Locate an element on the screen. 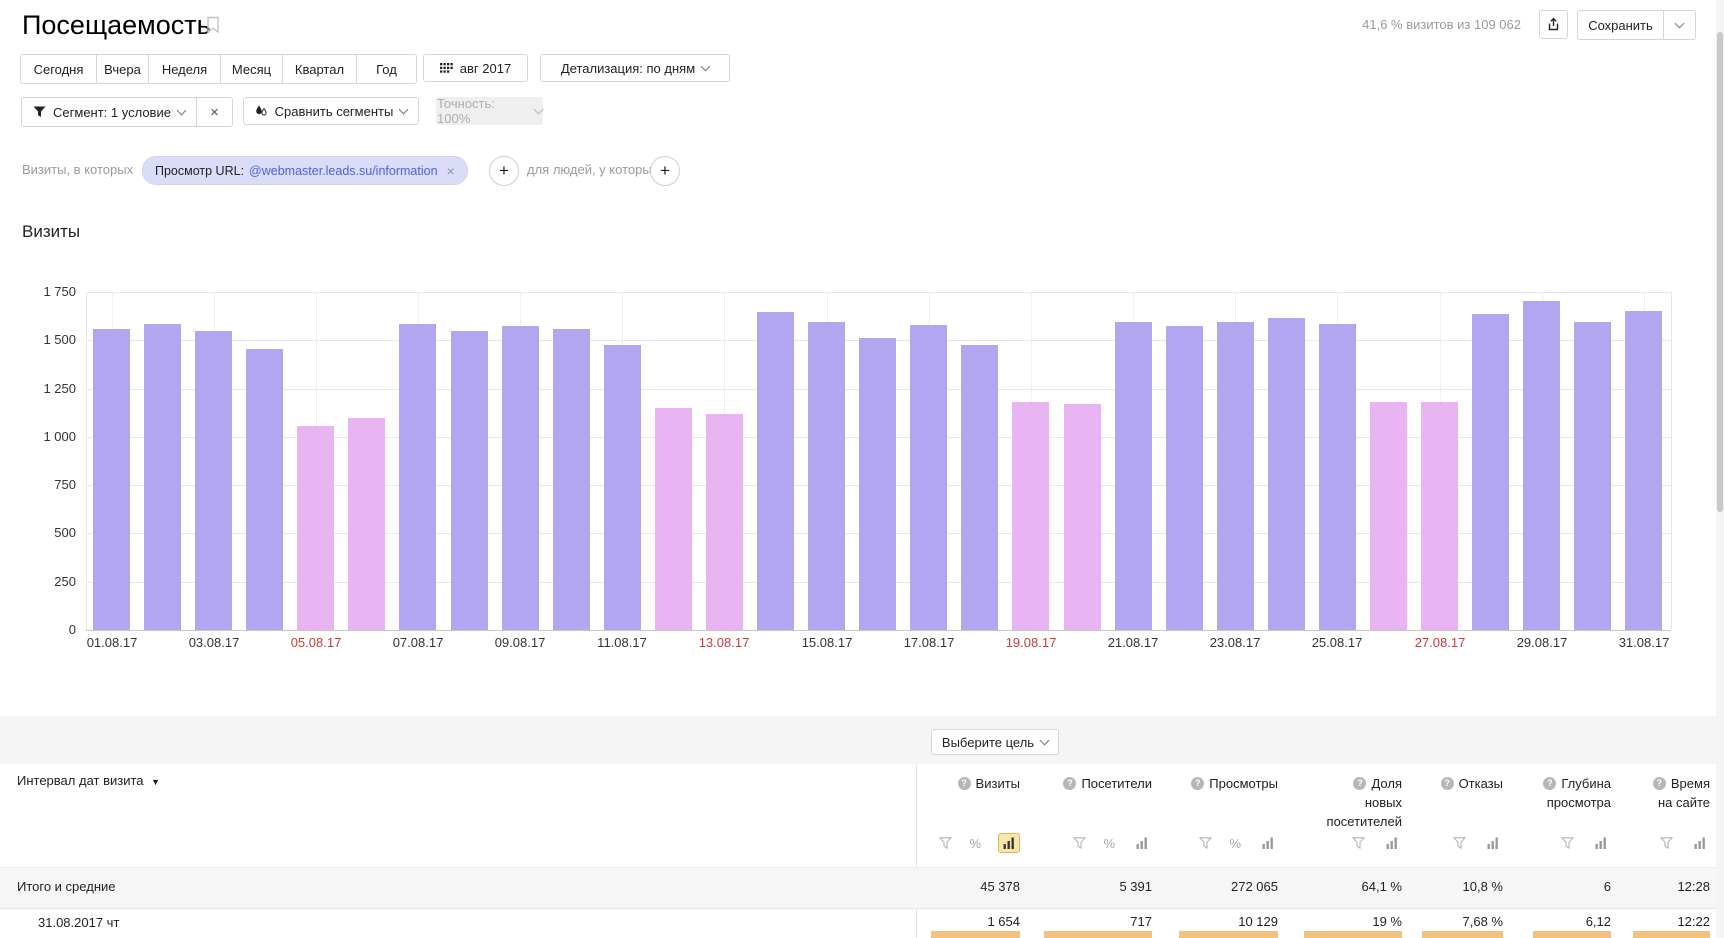 The height and width of the screenshot is (938, 1724). bar-26.08.17 is located at coordinates (1388, 516).